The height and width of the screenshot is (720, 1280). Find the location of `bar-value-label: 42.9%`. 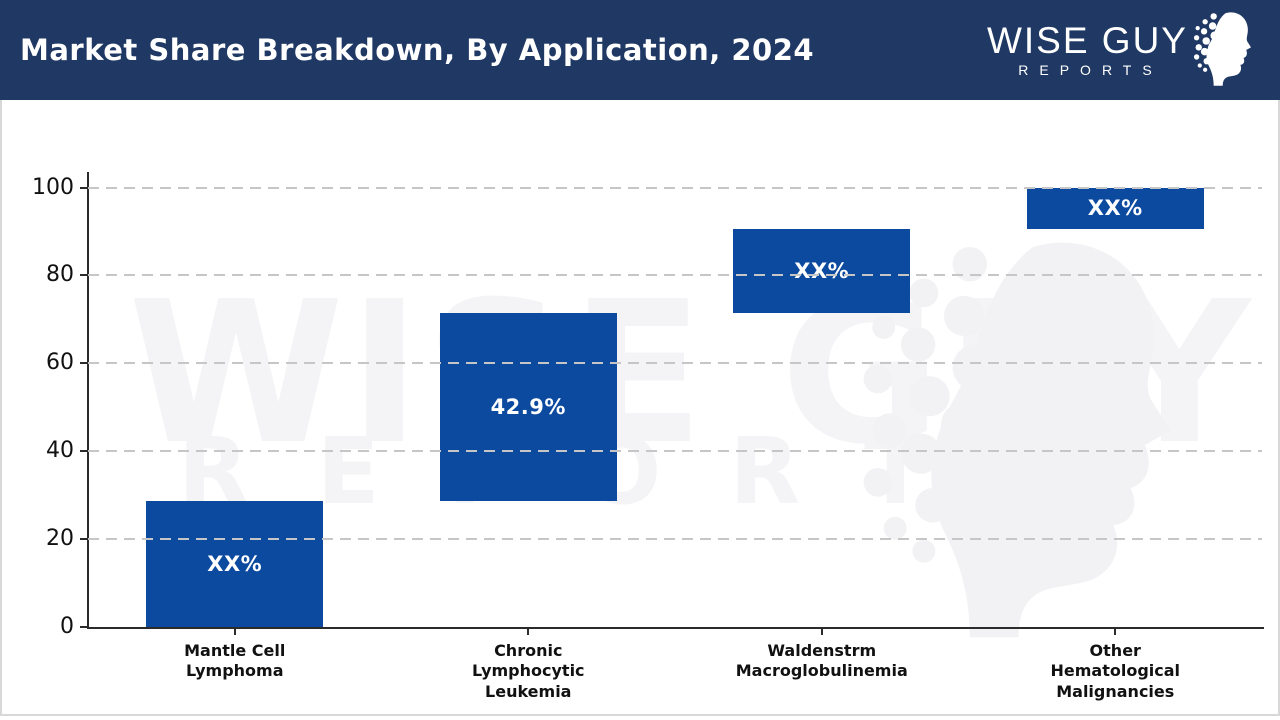

bar-value-label: 42.9% is located at coordinates (528, 407).